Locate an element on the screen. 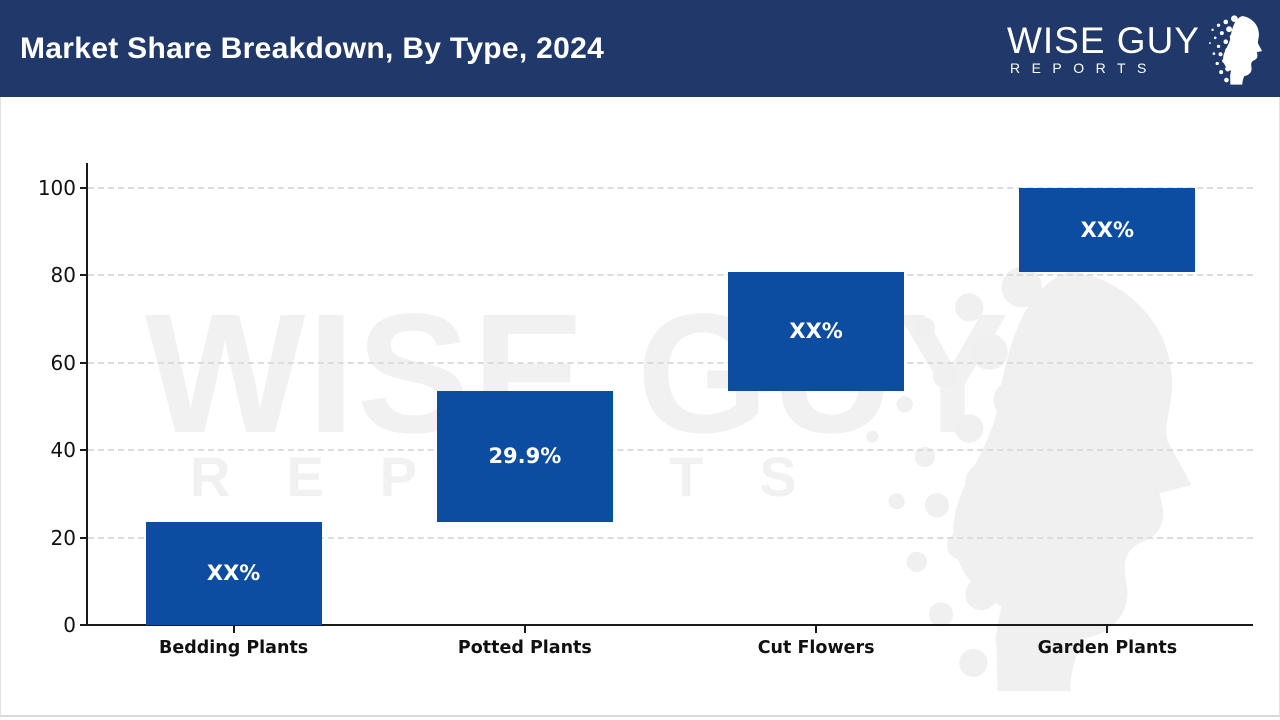  logo-wordmark: WISE GUY is located at coordinates (1103, 40).